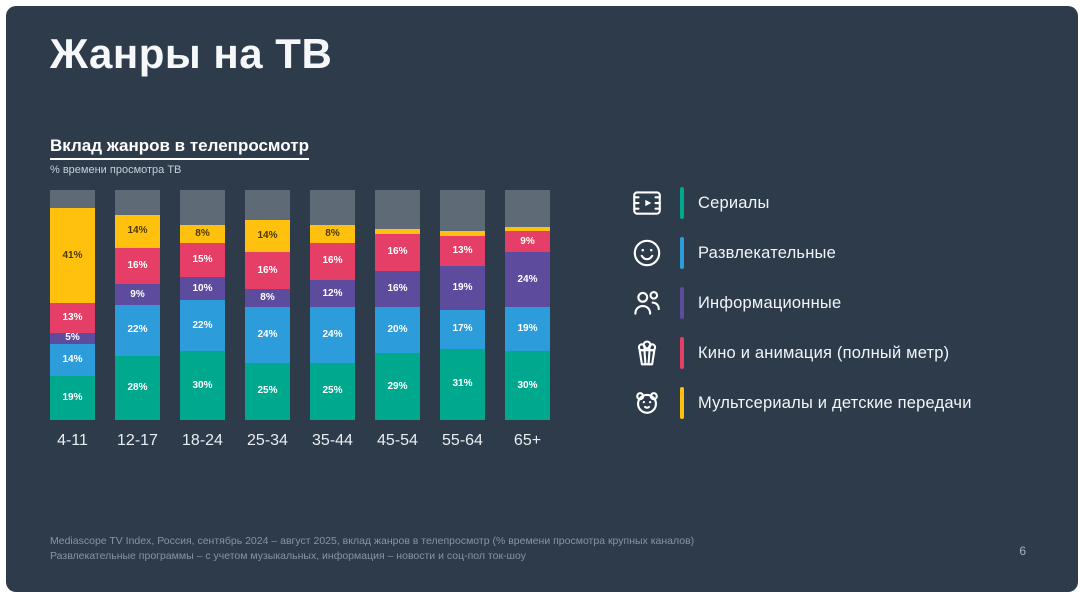 The width and height of the screenshot is (1080, 594). Describe the element at coordinates (527, 242) in the screenshot. I see `bar-segment: 9%` at that location.